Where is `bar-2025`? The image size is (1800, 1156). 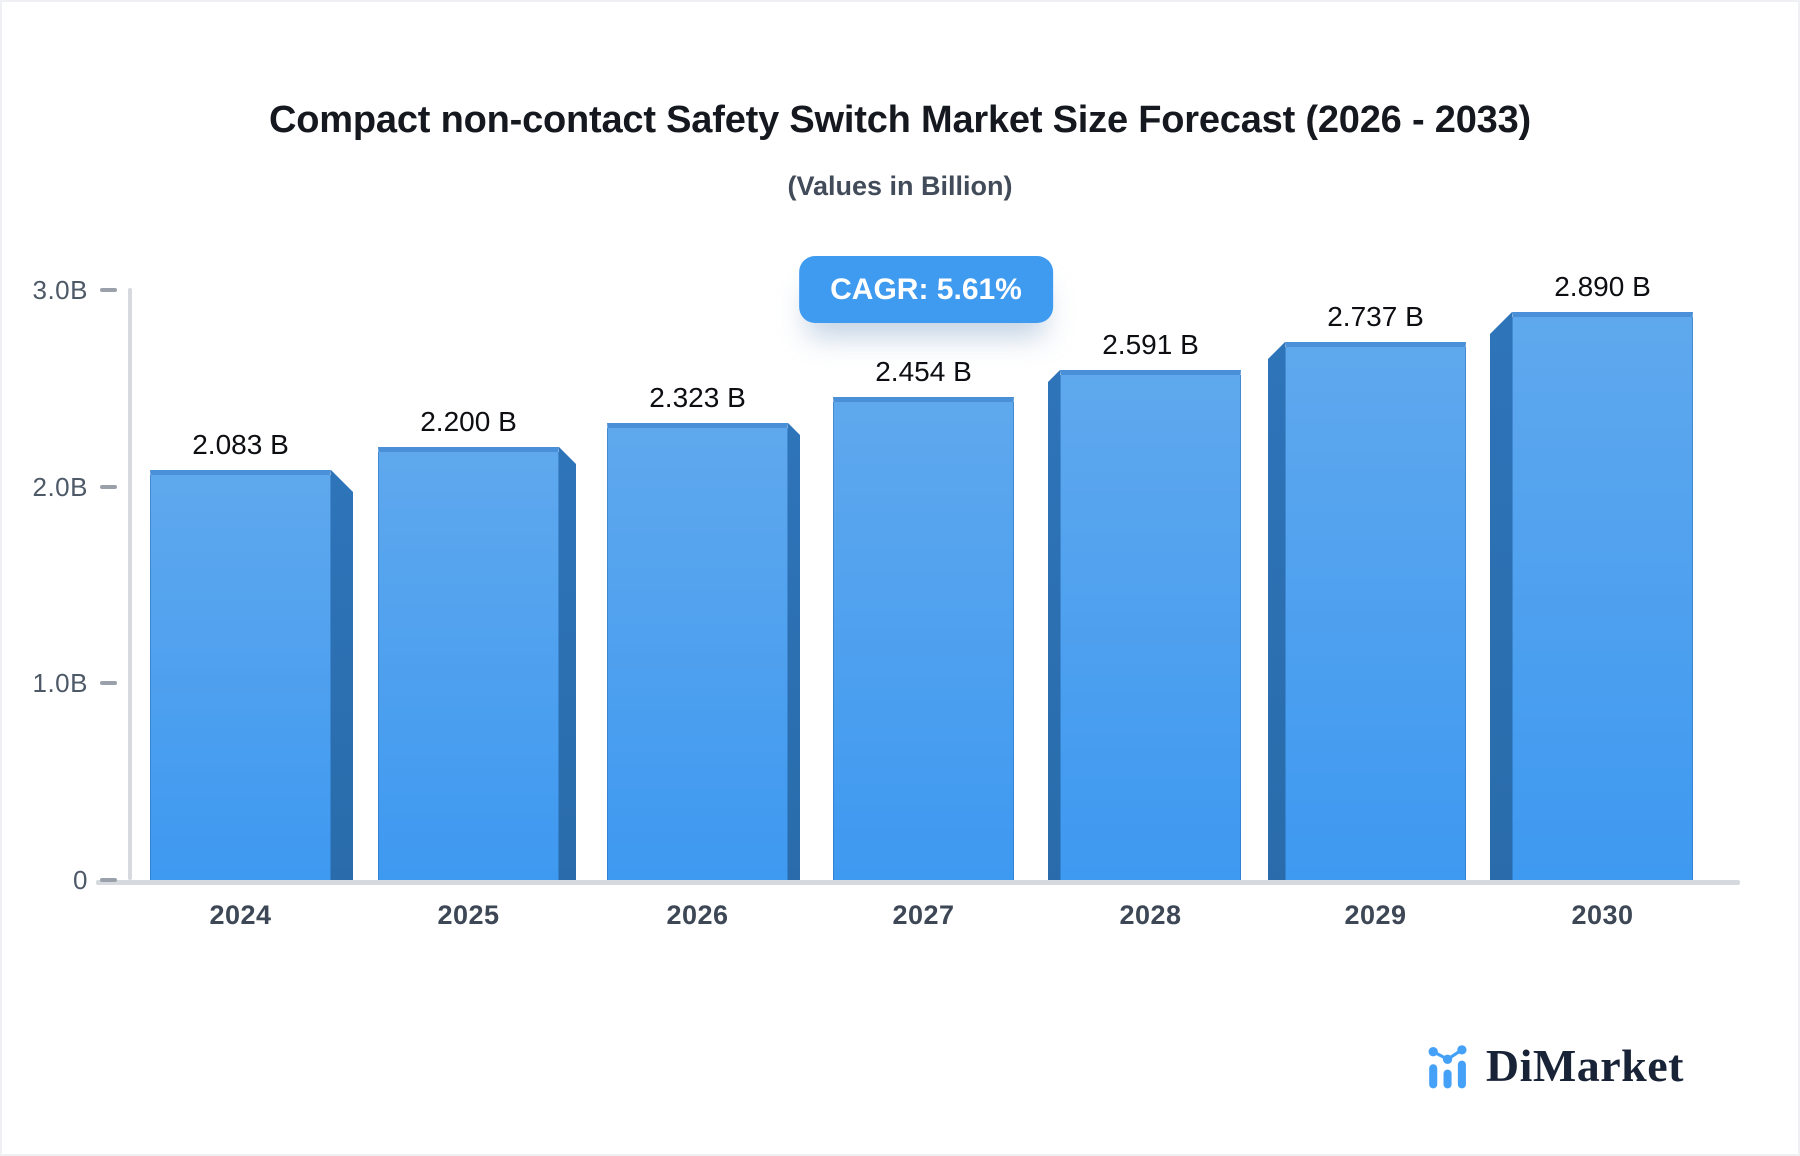
bar-2025 is located at coordinates (477, 663).